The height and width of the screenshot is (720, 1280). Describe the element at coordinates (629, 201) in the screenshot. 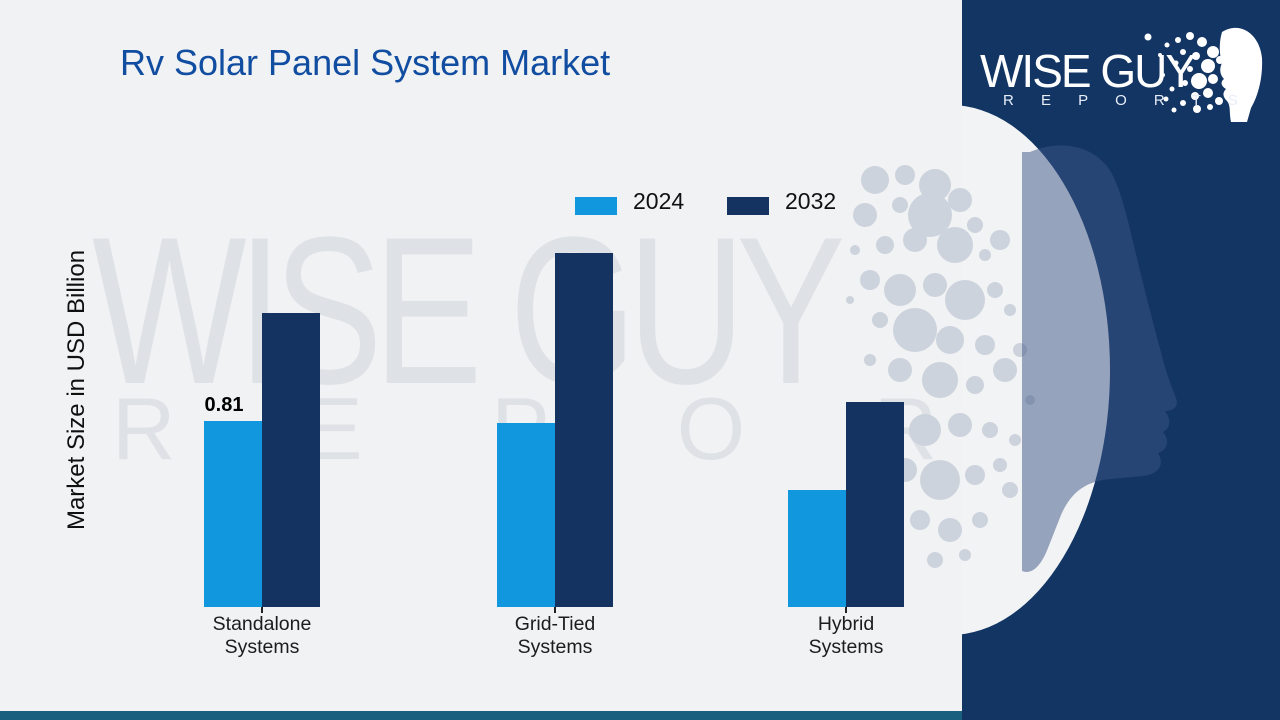

I see `legend-item-2024: 2024` at that location.